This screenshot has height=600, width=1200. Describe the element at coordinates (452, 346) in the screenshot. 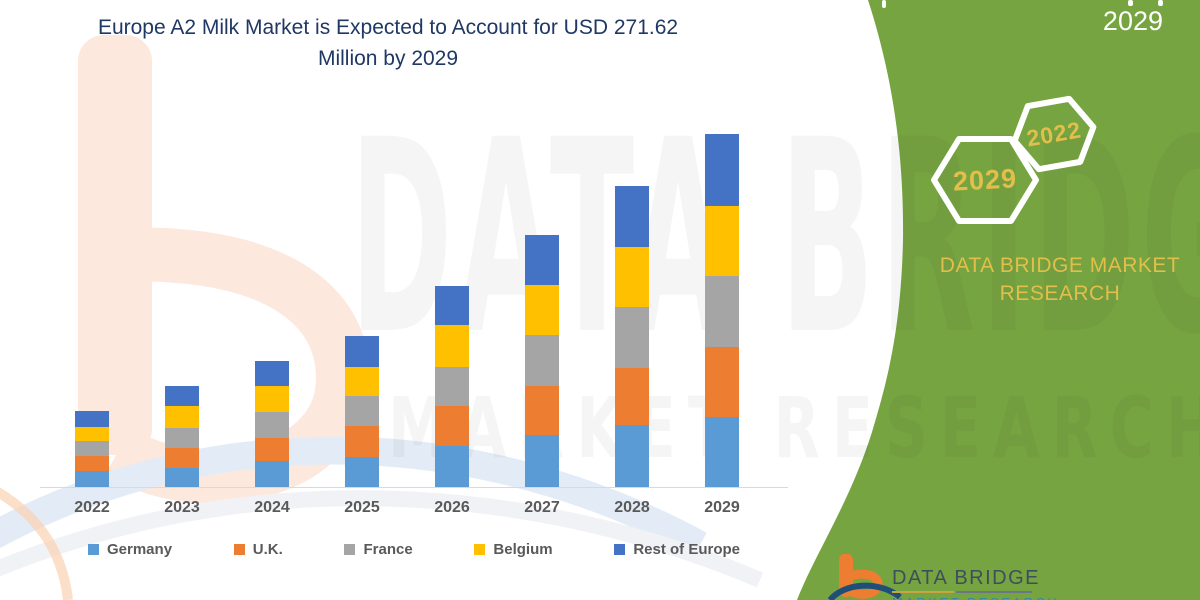

I see `bar-segment-belgium-2026` at that location.